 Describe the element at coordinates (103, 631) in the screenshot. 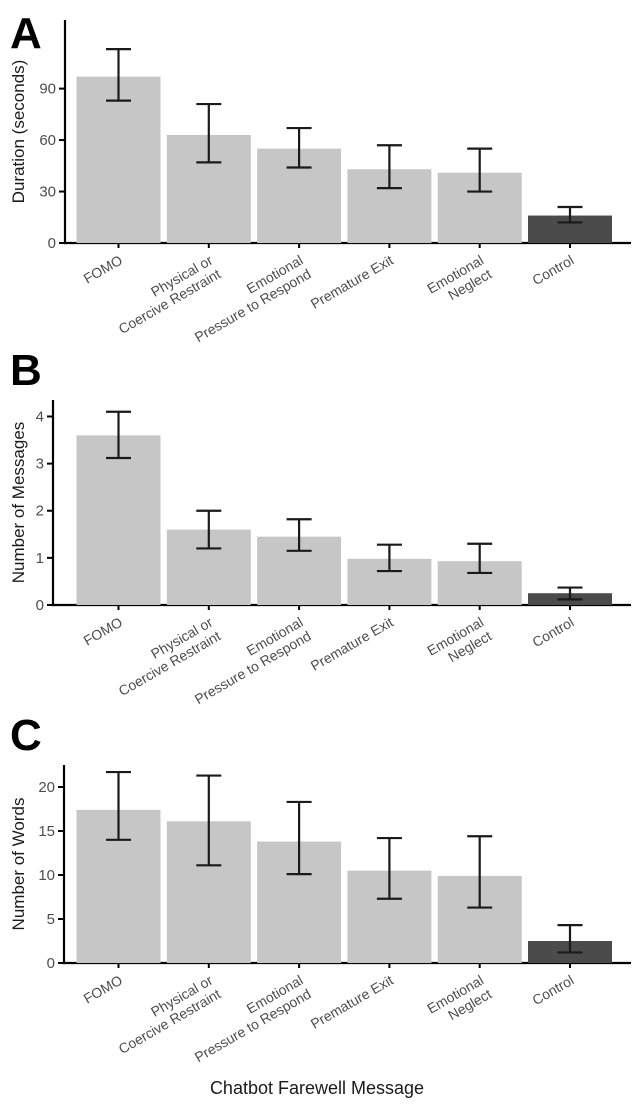

I see `x-category-label-B-0: FOMO` at that location.